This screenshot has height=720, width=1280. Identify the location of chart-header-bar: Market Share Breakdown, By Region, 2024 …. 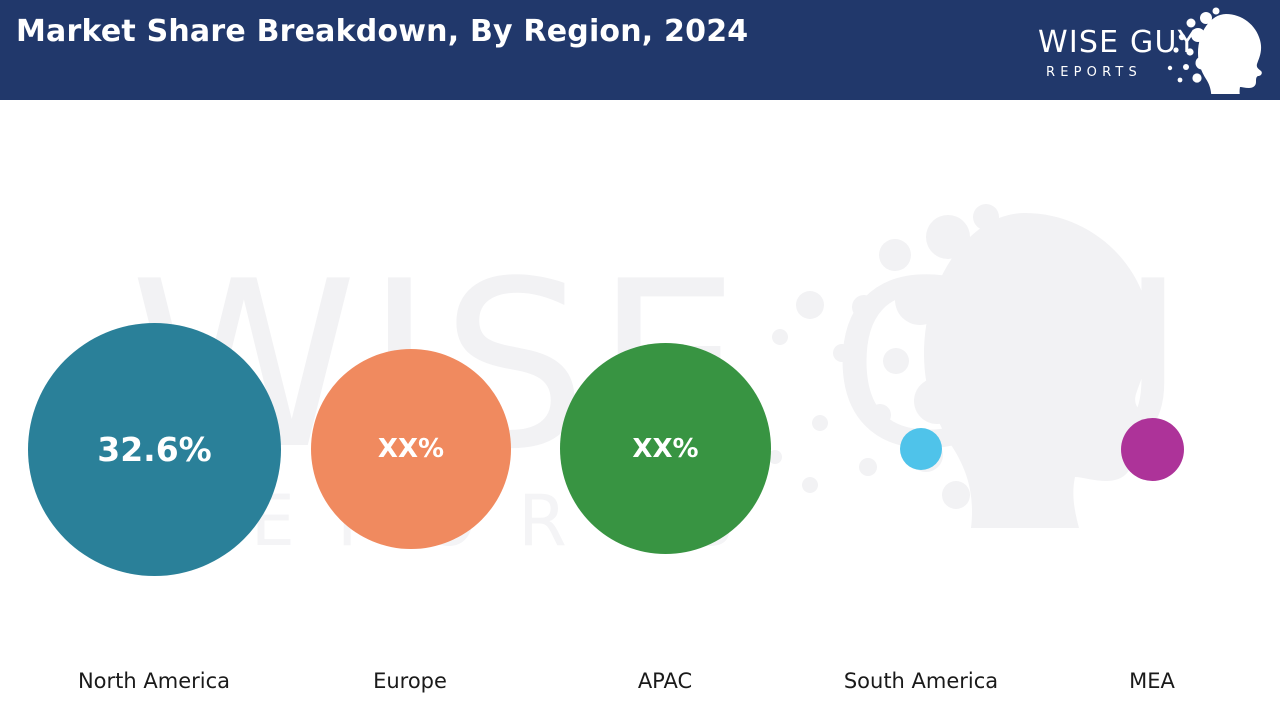
(640, 50).